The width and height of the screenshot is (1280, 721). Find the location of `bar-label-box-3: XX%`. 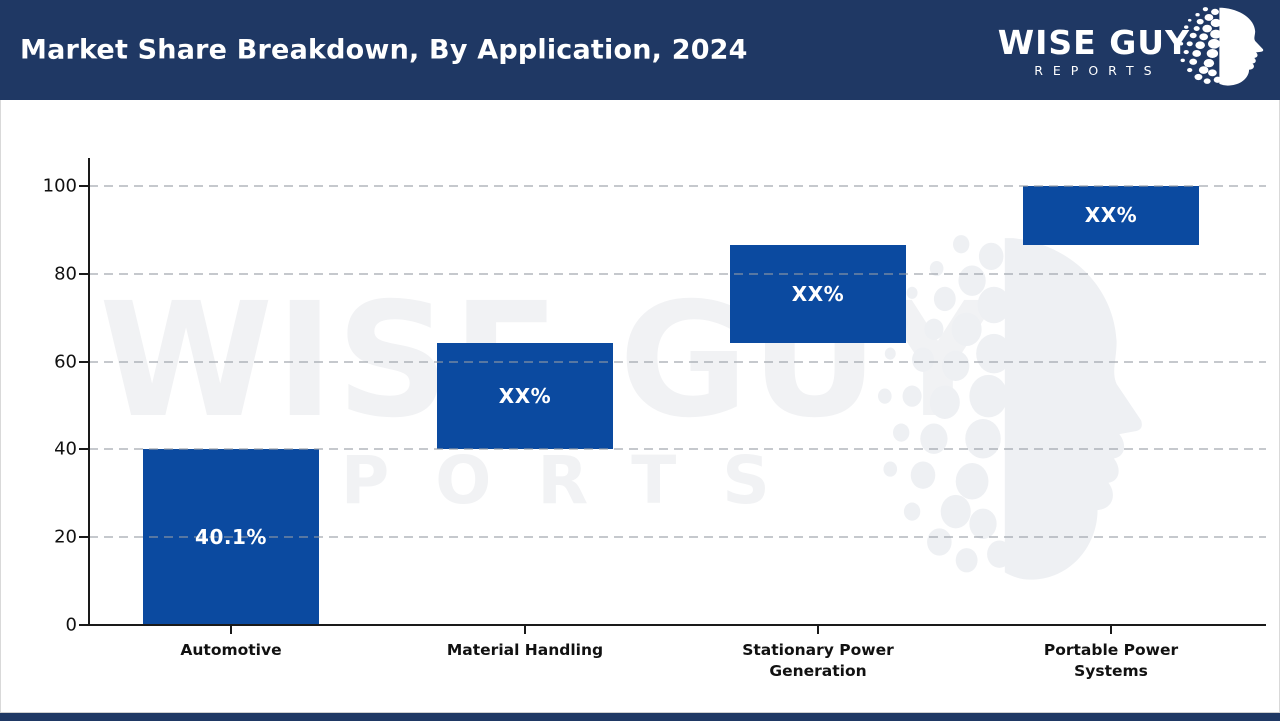

bar-label-box-3: XX% is located at coordinates (818, 294).